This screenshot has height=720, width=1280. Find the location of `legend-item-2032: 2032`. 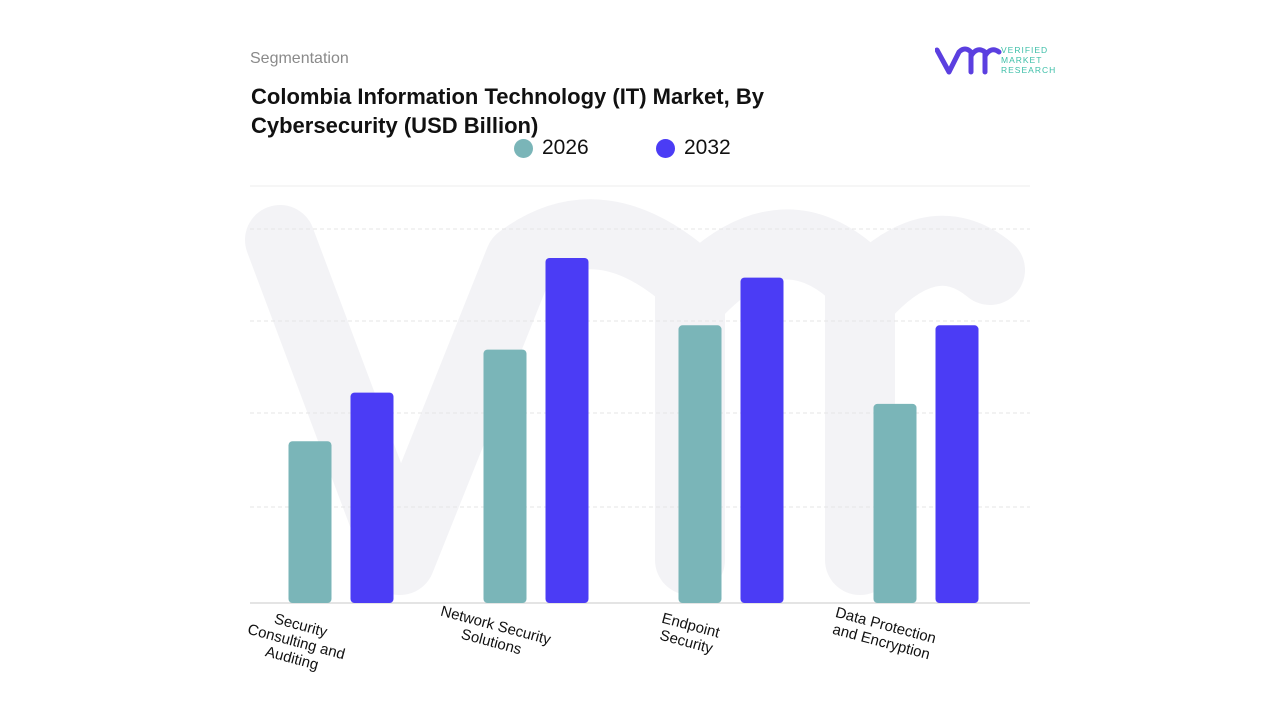

legend-item-2032: 2032 is located at coordinates (727, 148).